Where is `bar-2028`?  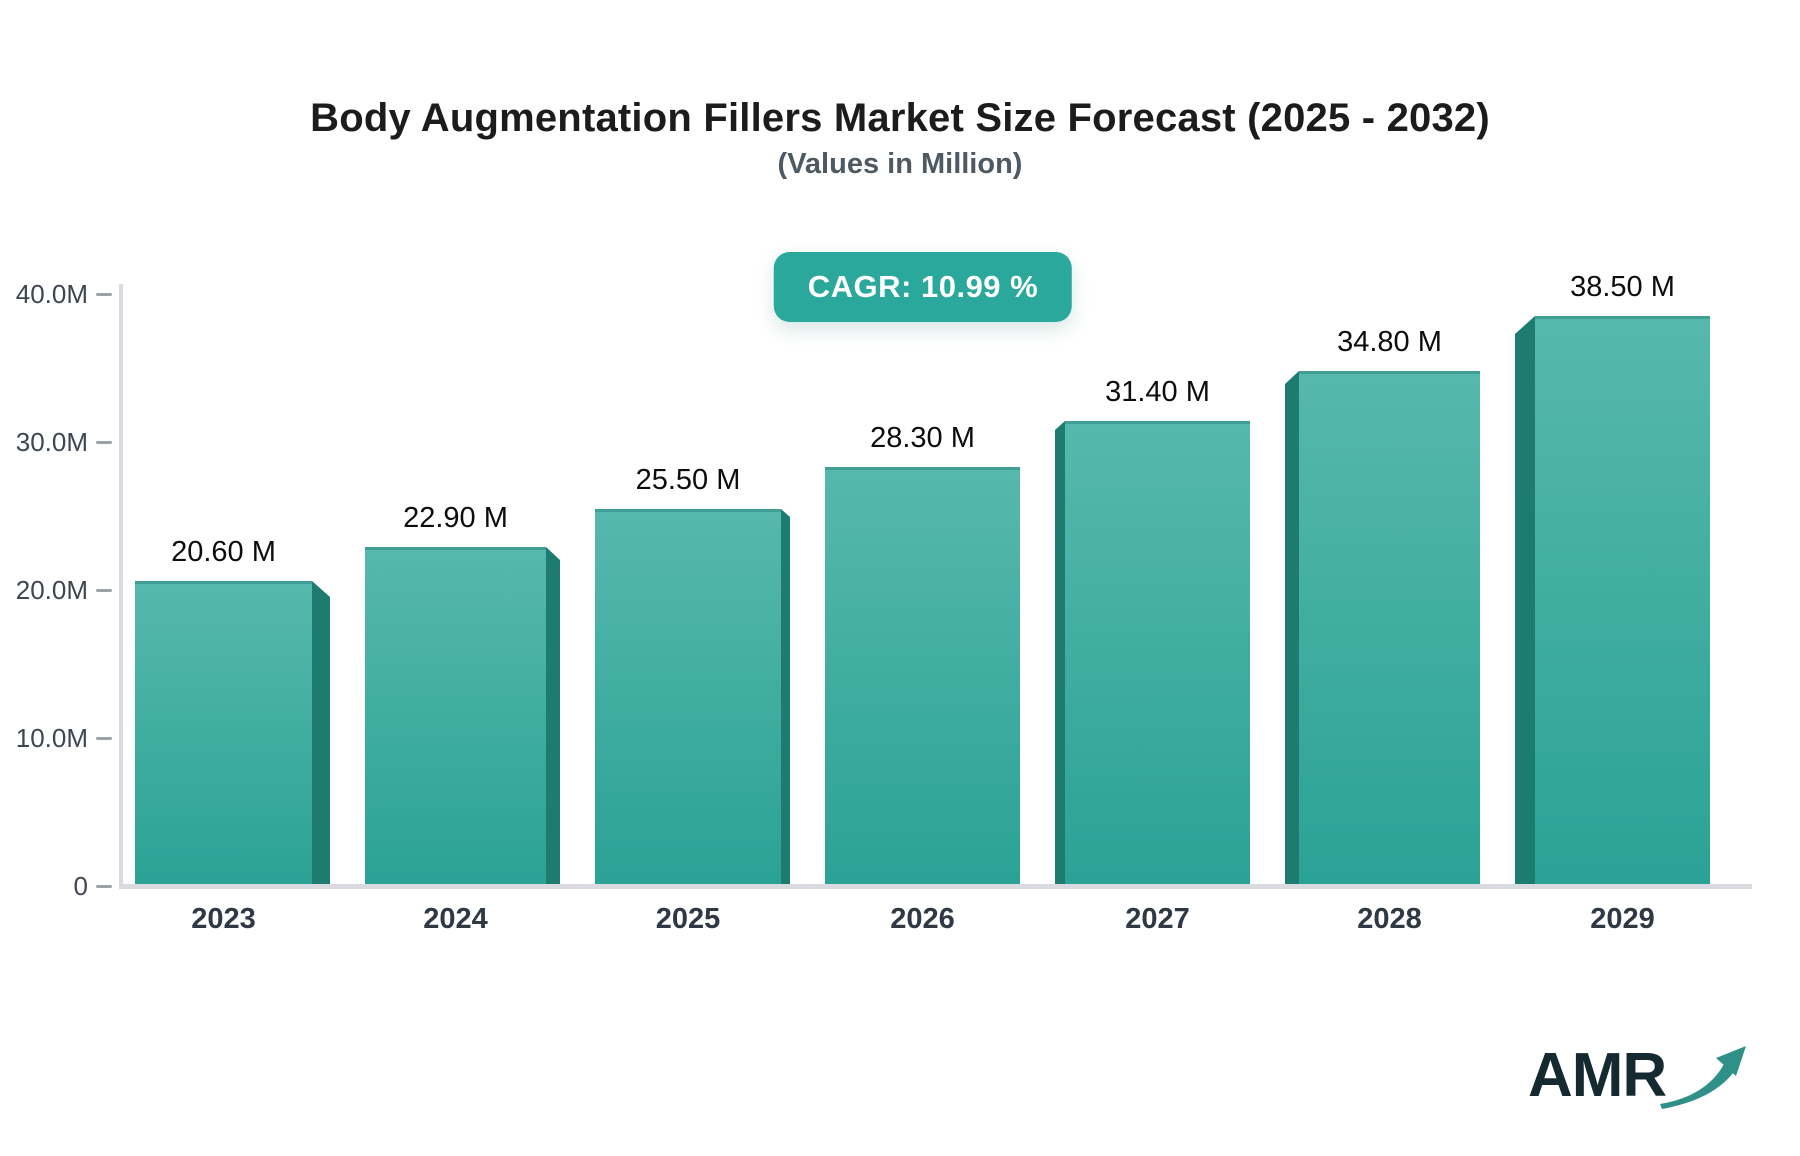
bar-2028 is located at coordinates (1389, 628).